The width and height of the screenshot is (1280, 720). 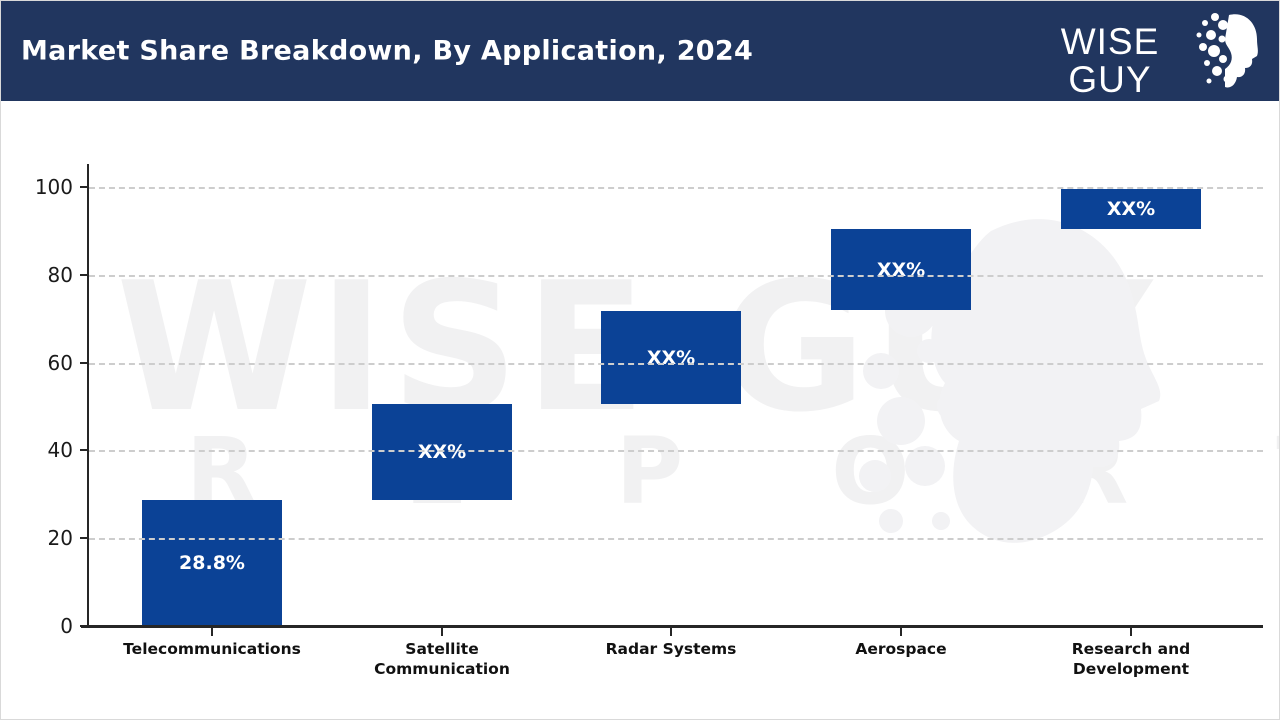 I want to click on y-axis-line, so click(x=88, y=395).